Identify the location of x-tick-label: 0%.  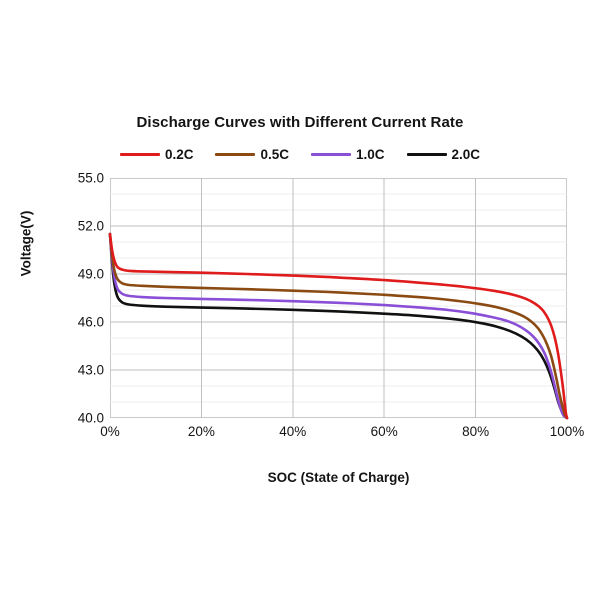
(110, 431).